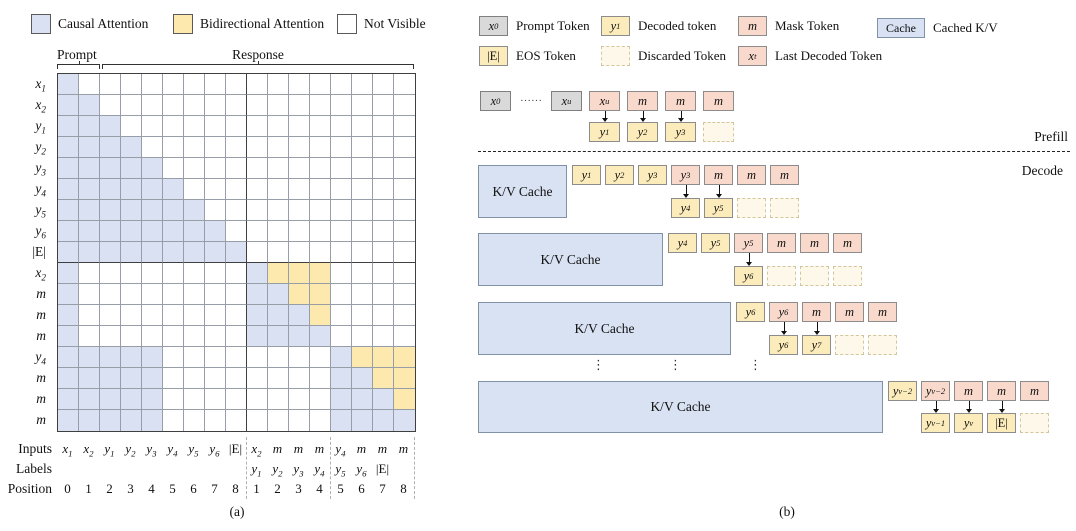 Image resolution: width=1076 pixels, height=531 pixels. I want to click on position-cell: 1, so click(256, 488).